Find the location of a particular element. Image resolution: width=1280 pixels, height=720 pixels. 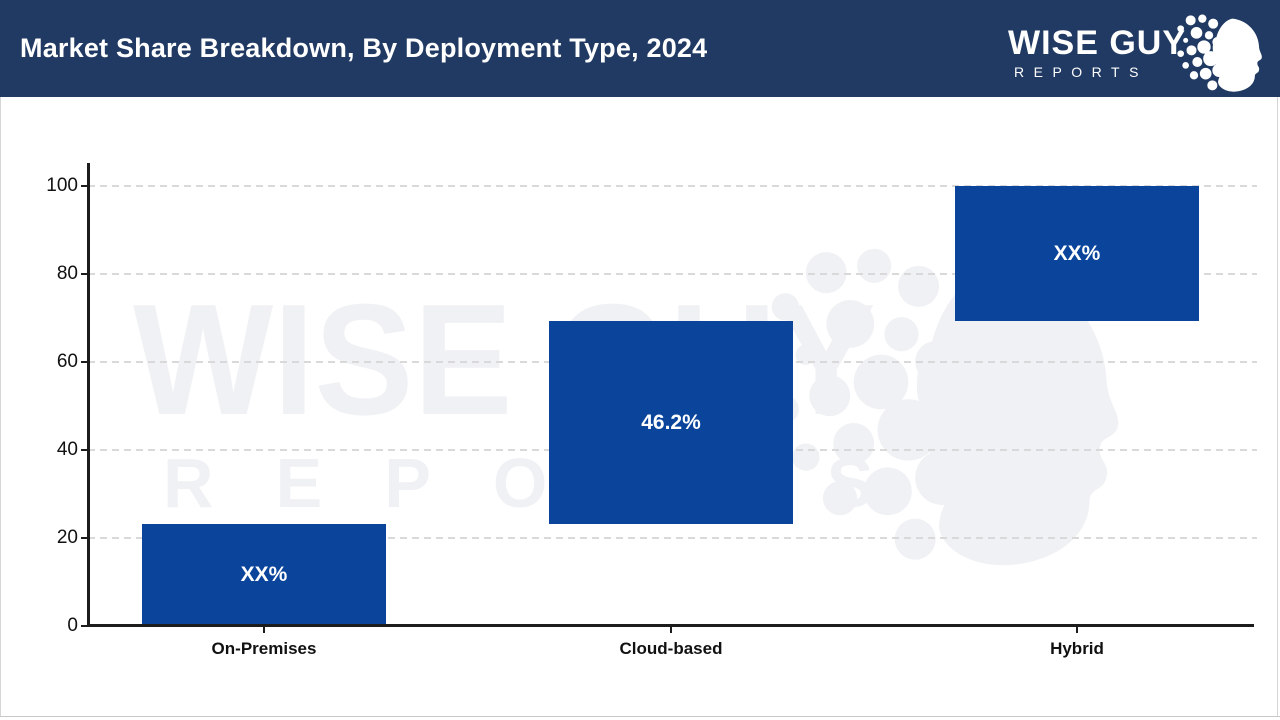

logo-wordmark: WISE GUY is located at coordinates (1097, 43).